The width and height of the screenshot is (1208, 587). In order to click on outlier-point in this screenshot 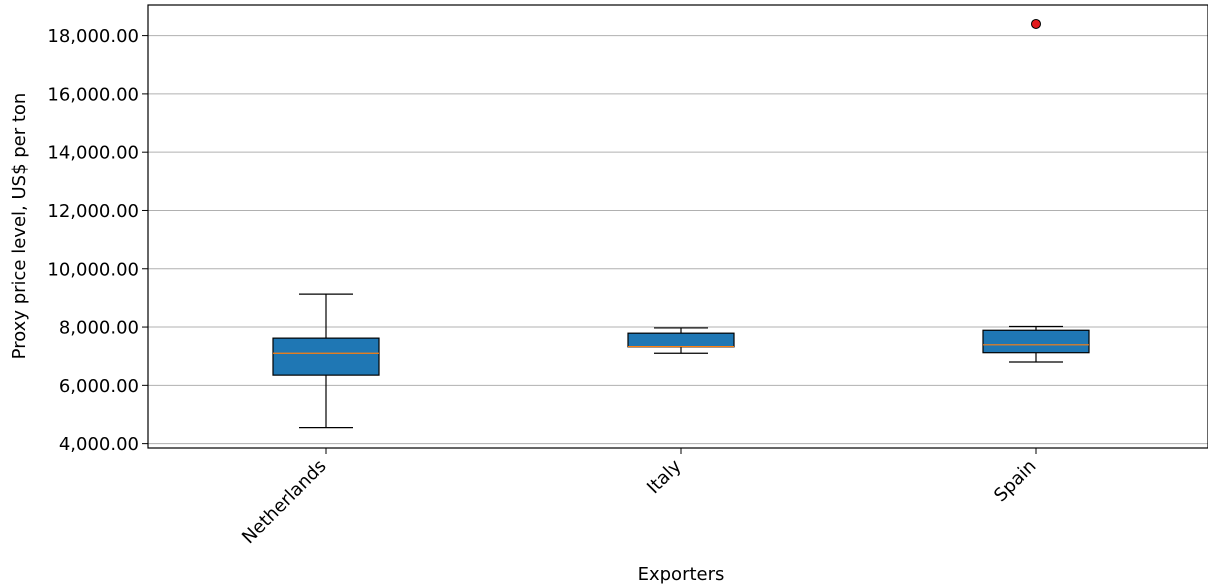, I will do `click(1036, 23)`.